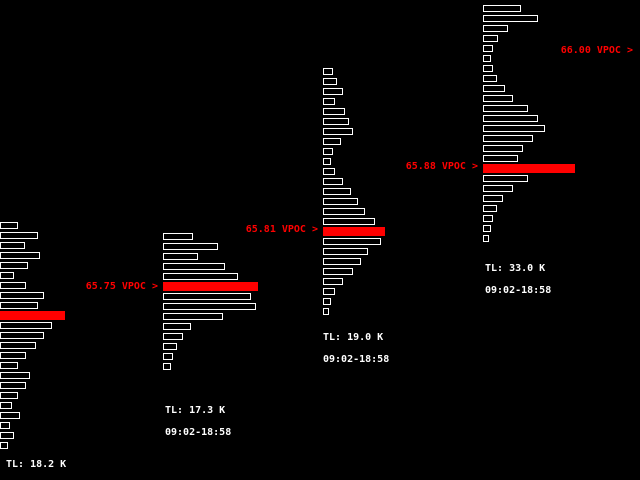 The width and height of the screenshot is (640, 480). Describe the element at coordinates (281, 229) in the screenshot. I see `vpoc-price-label: 65.81 VPOC >` at that location.